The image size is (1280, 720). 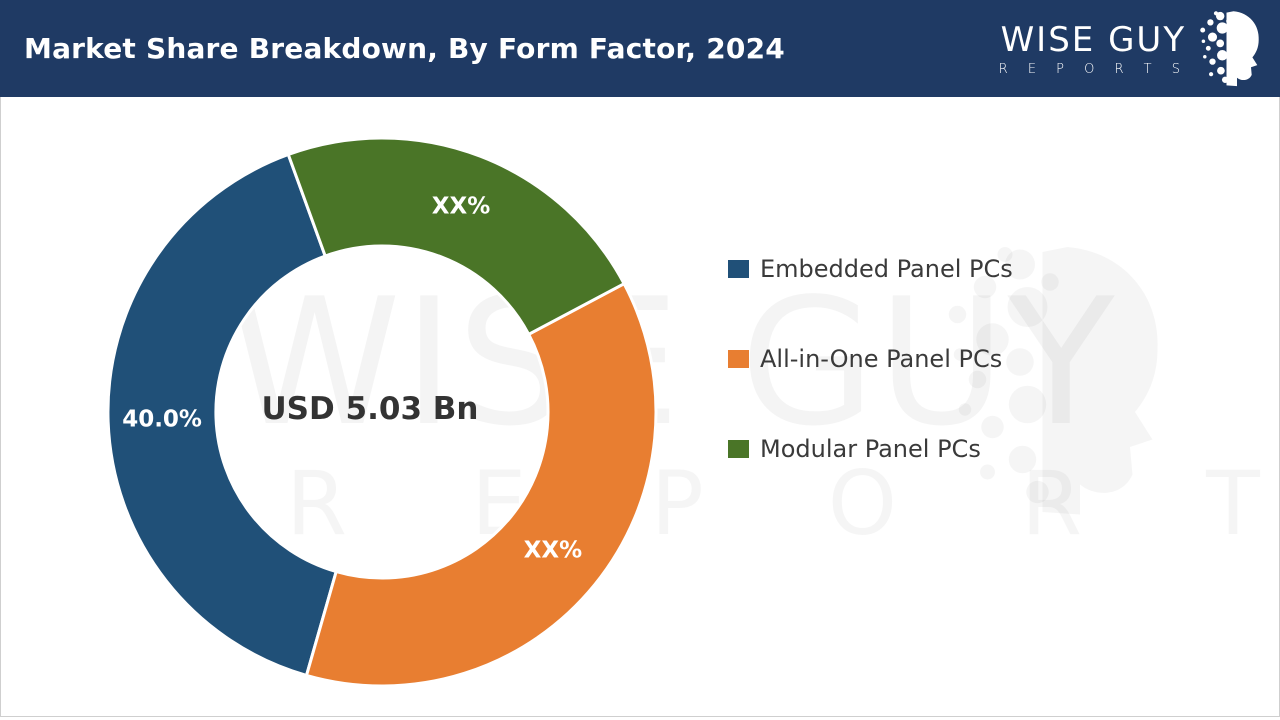 What do you see at coordinates (886, 269) in the screenshot?
I see `legend-label: Embedded Panel PCs` at bounding box center [886, 269].